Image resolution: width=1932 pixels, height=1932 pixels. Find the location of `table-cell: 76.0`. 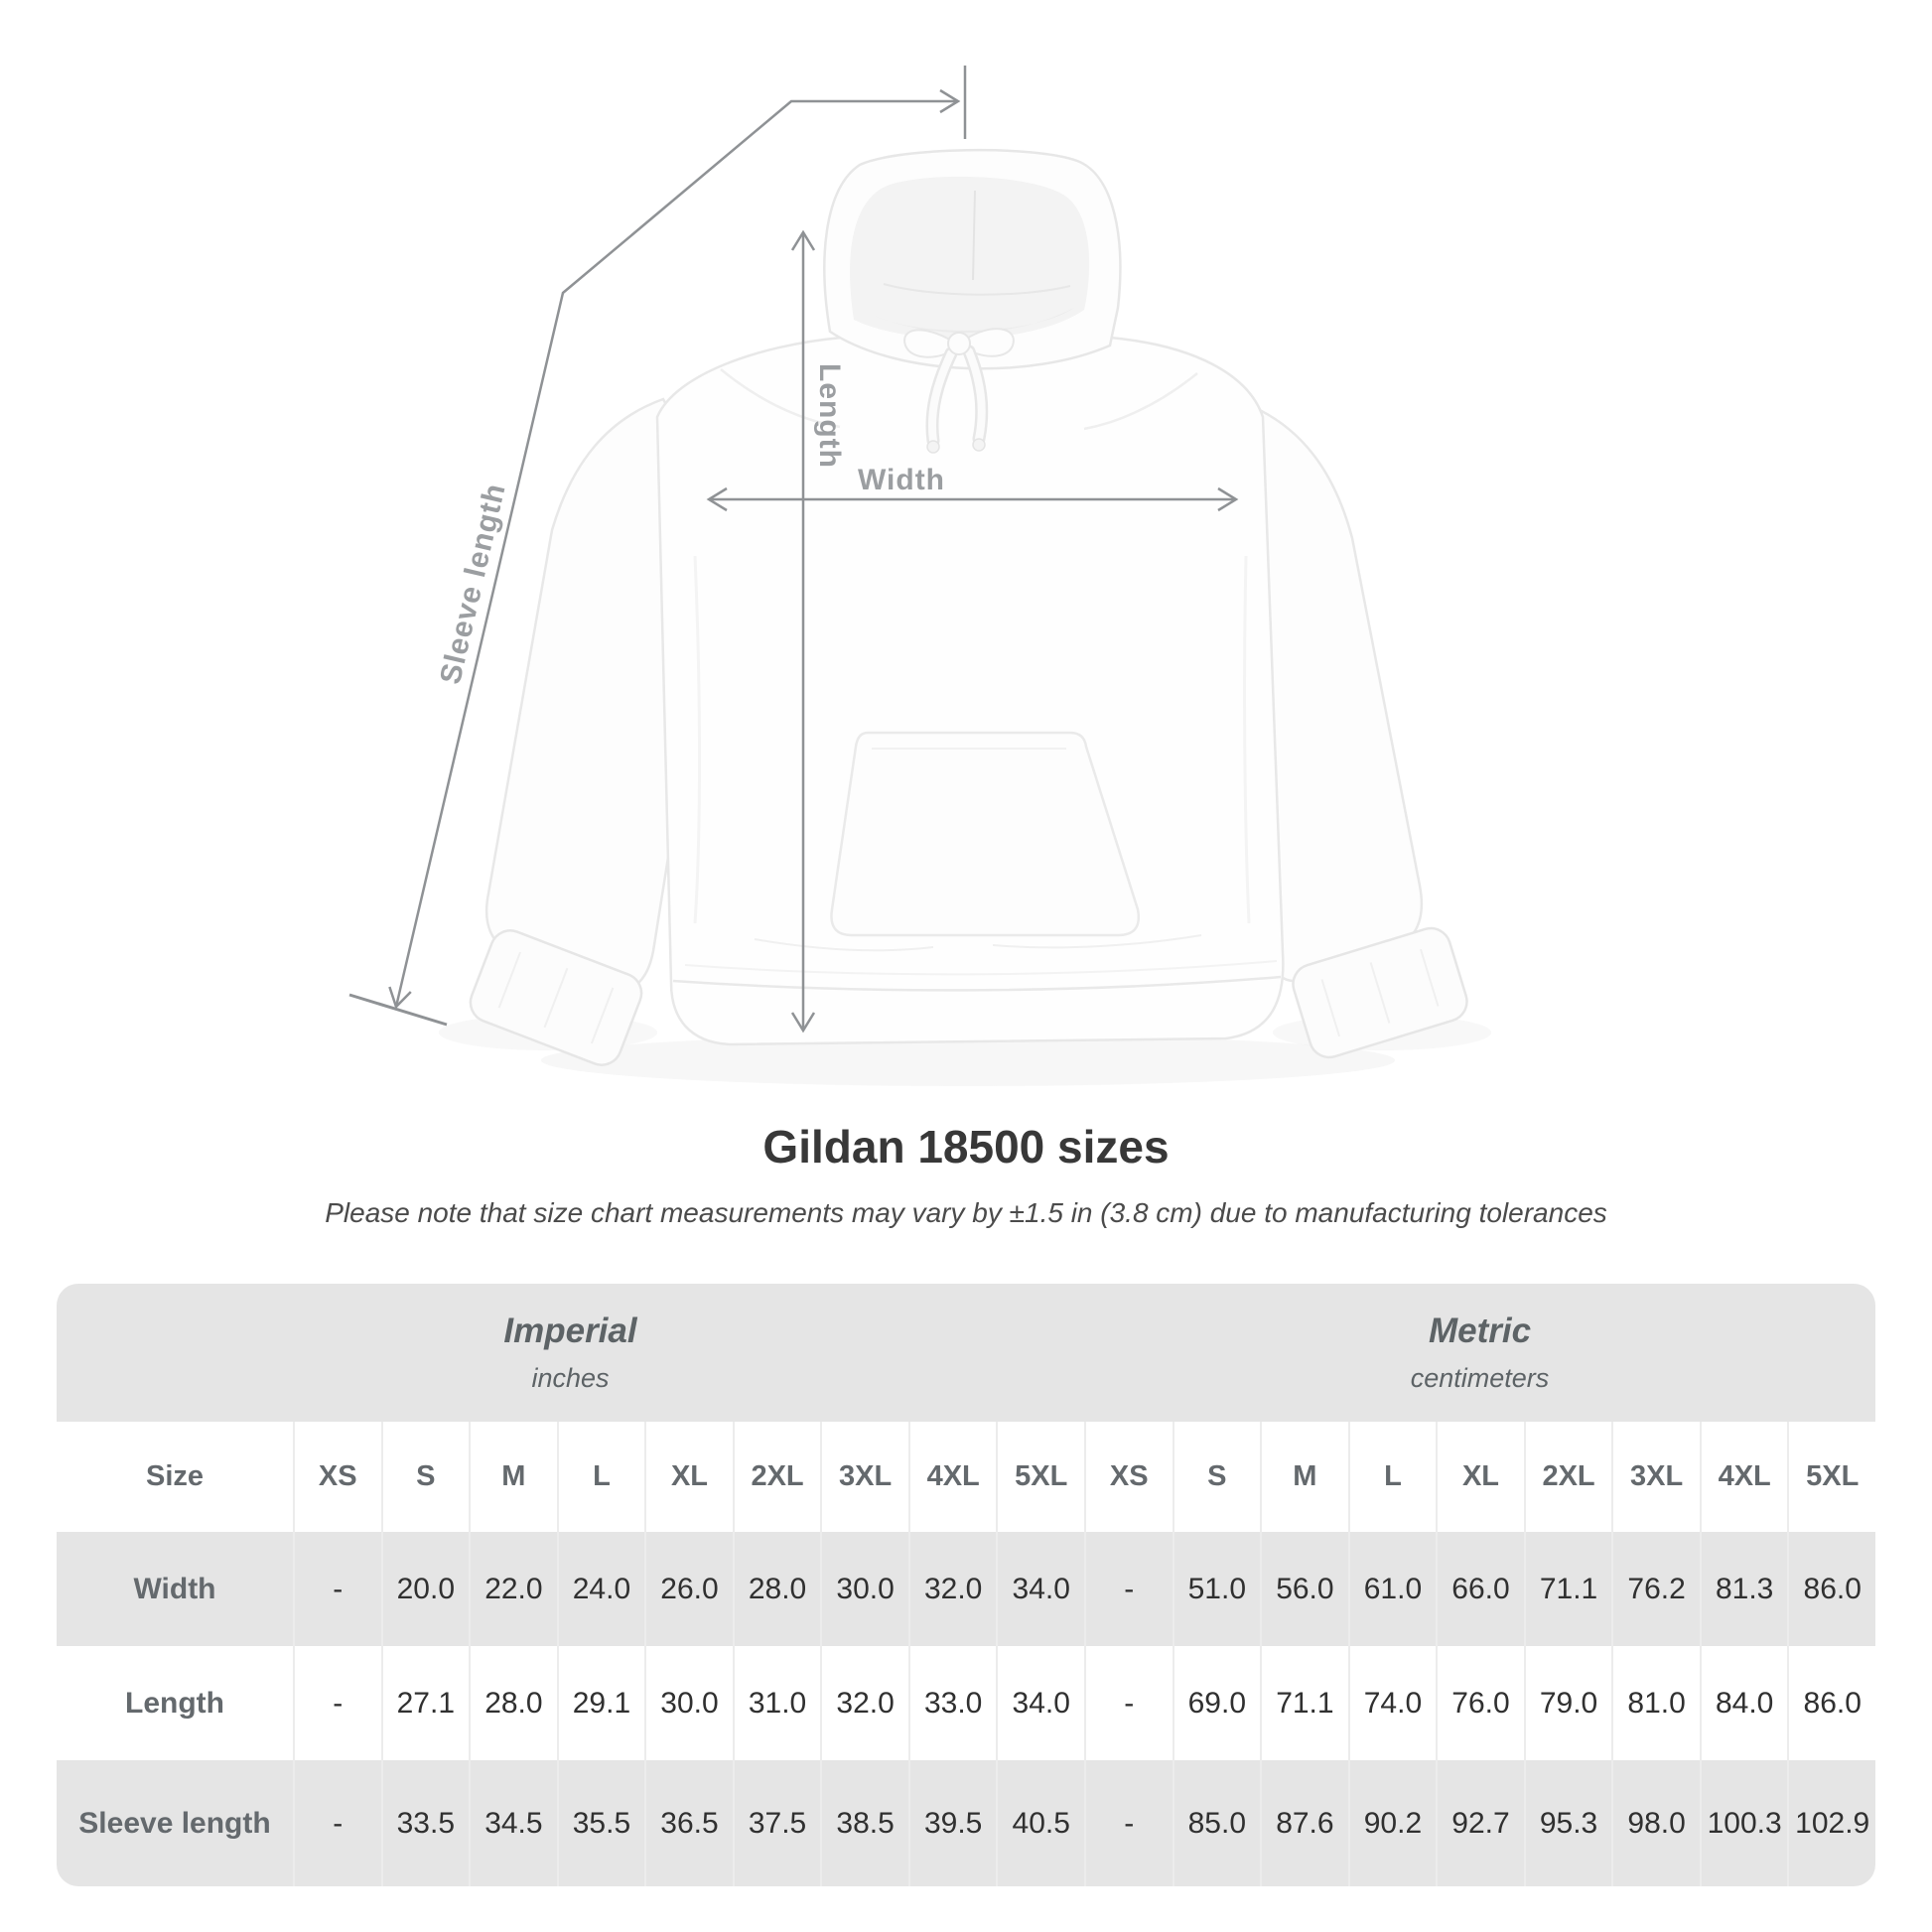

table-cell: 76.0 is located at coordinates (1480, 1703).